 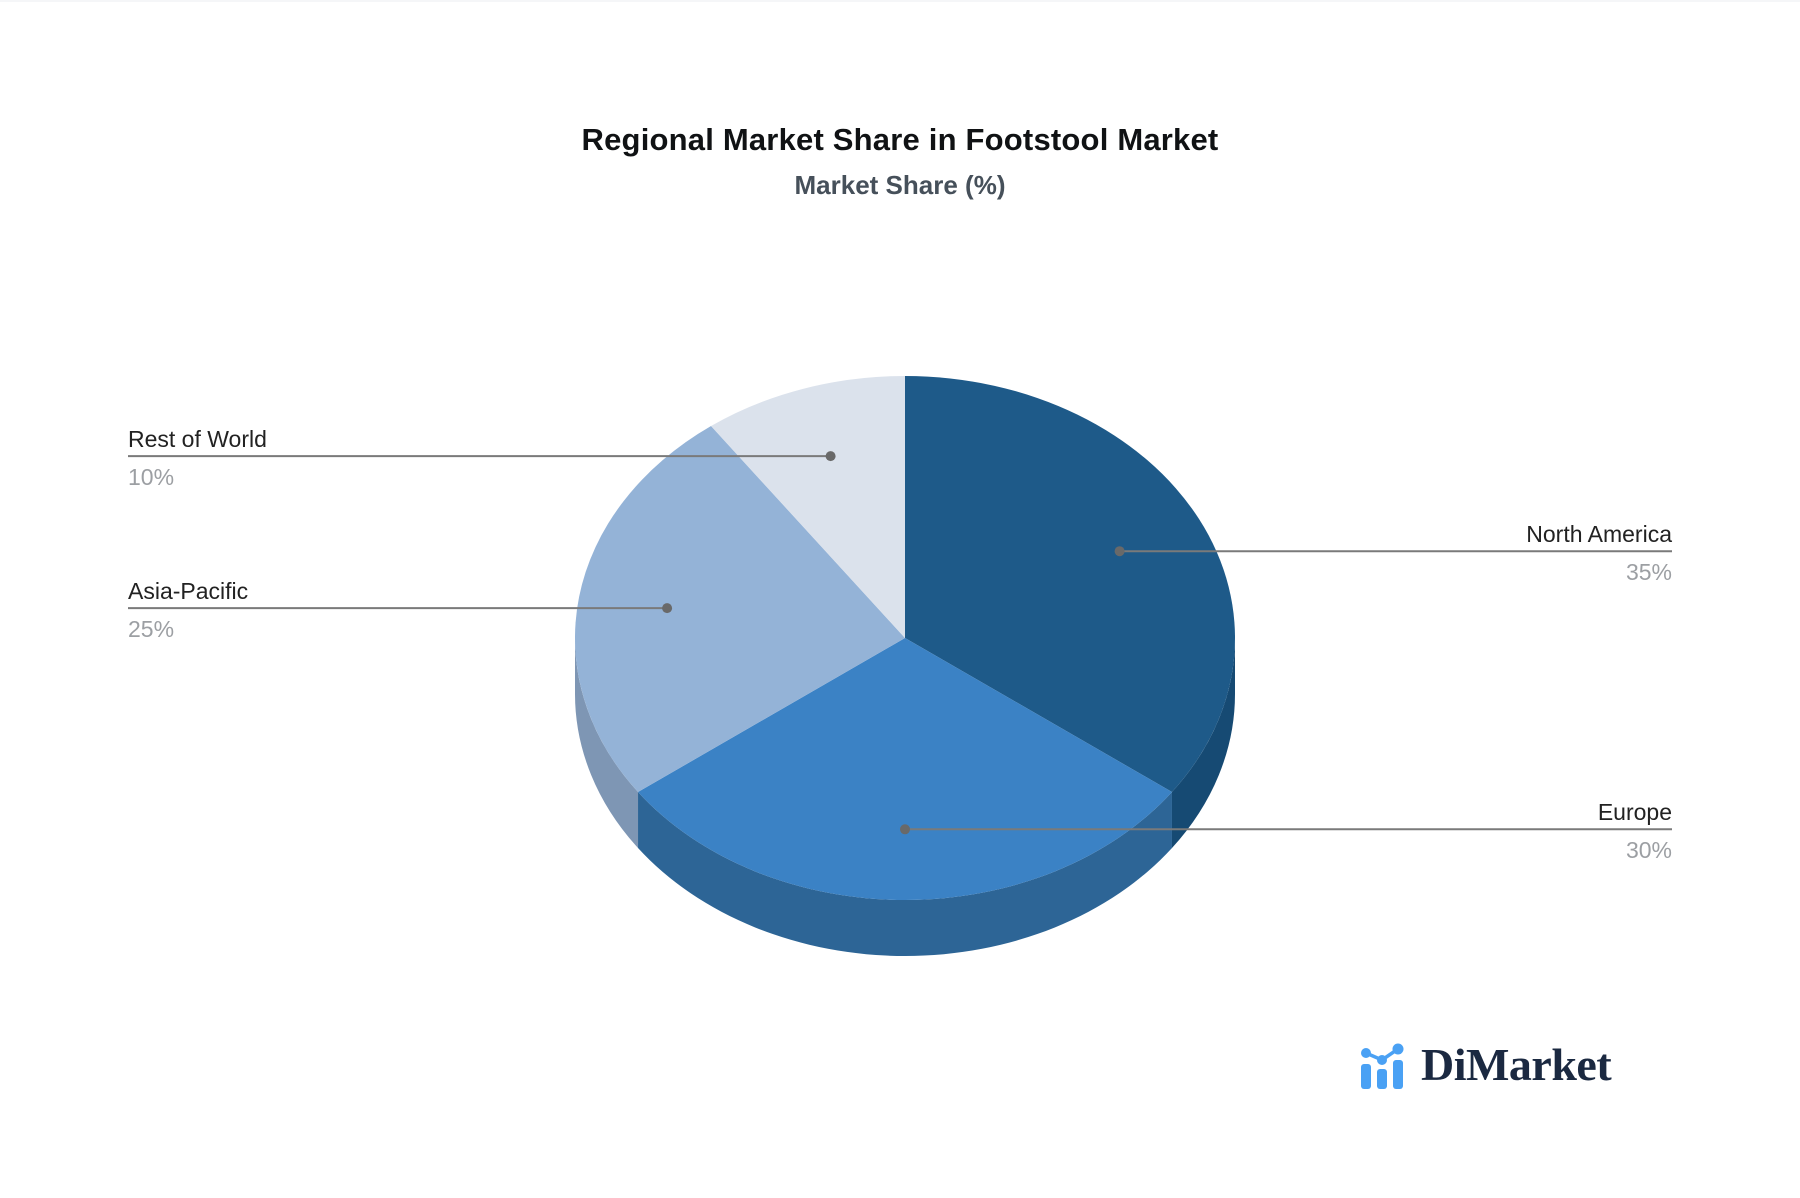 What do you see at coordinates (1203, 743) in the screenshot?
I see `pie-slice-side-north-america` at bounding box center [1203, 743].